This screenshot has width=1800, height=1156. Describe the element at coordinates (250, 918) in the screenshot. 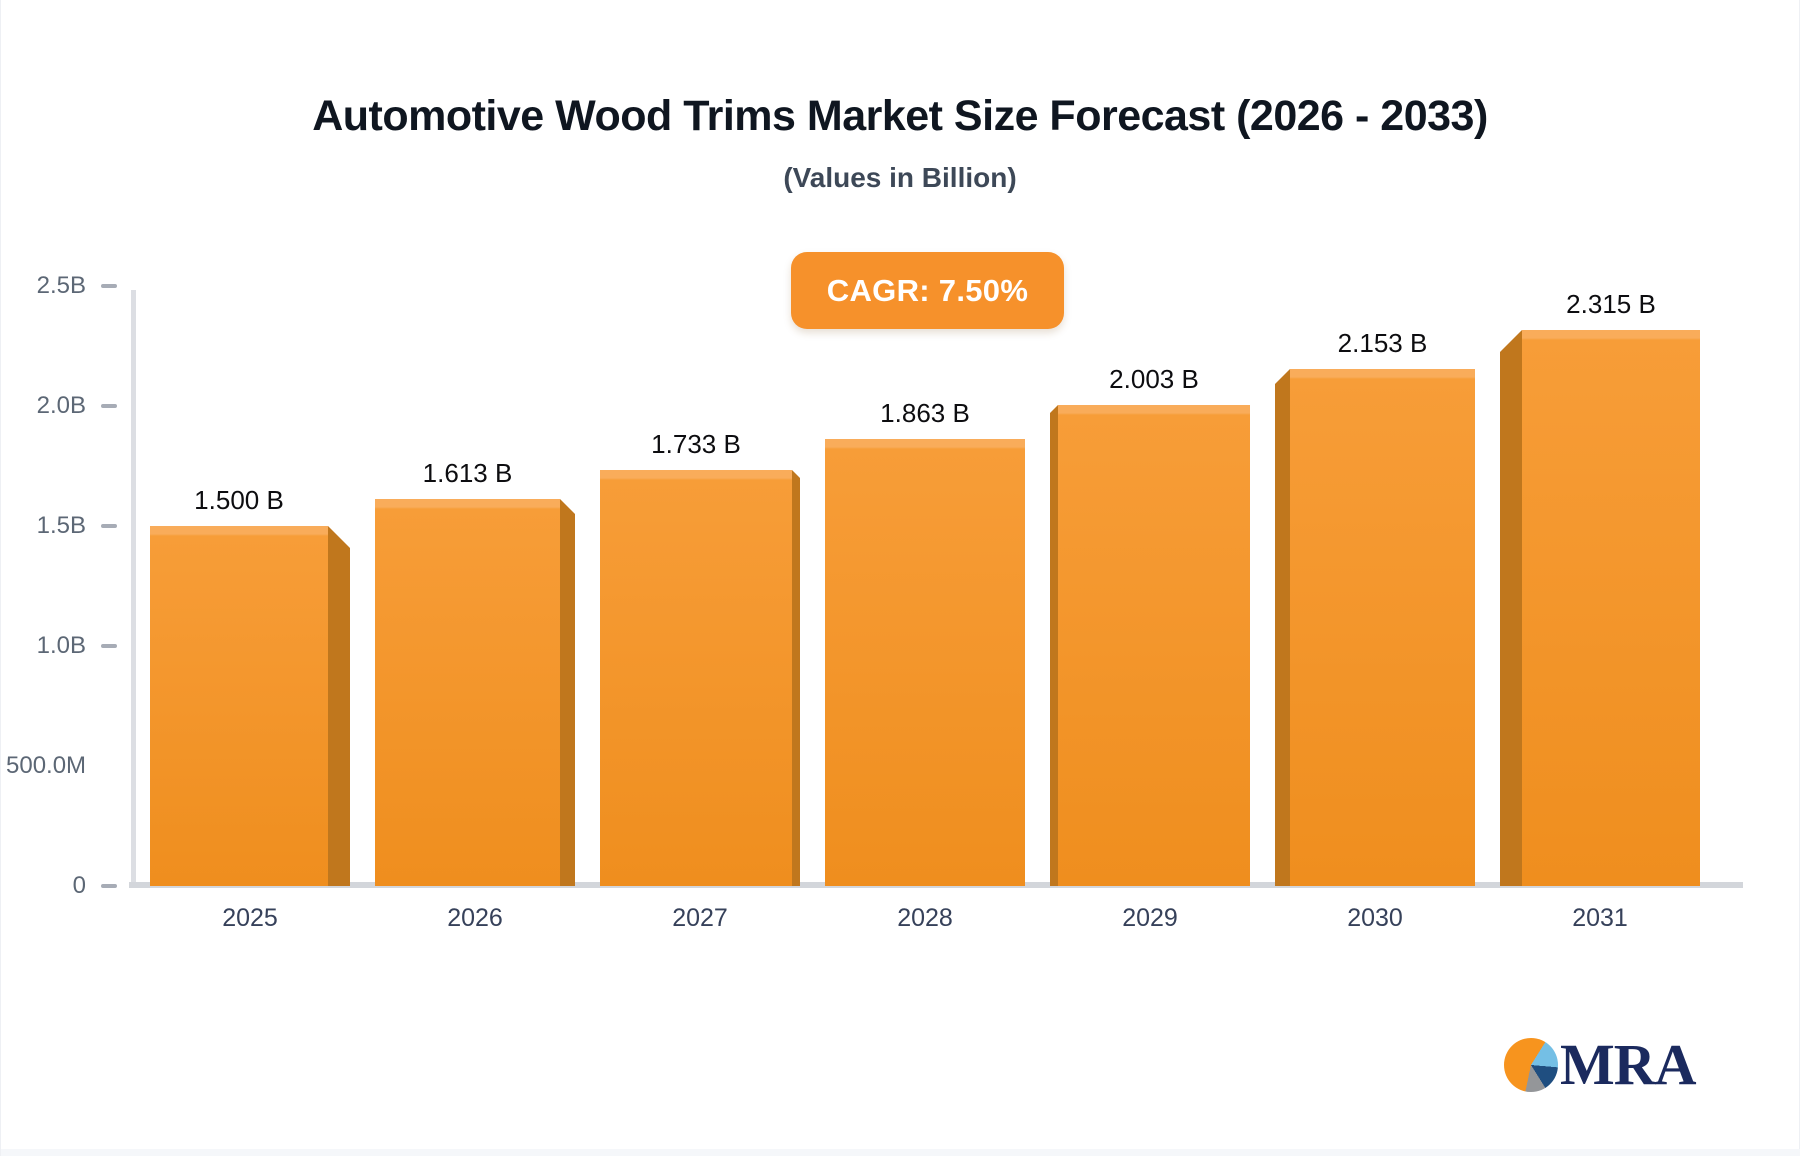

I see `x-axis-label: 2025` at that location.